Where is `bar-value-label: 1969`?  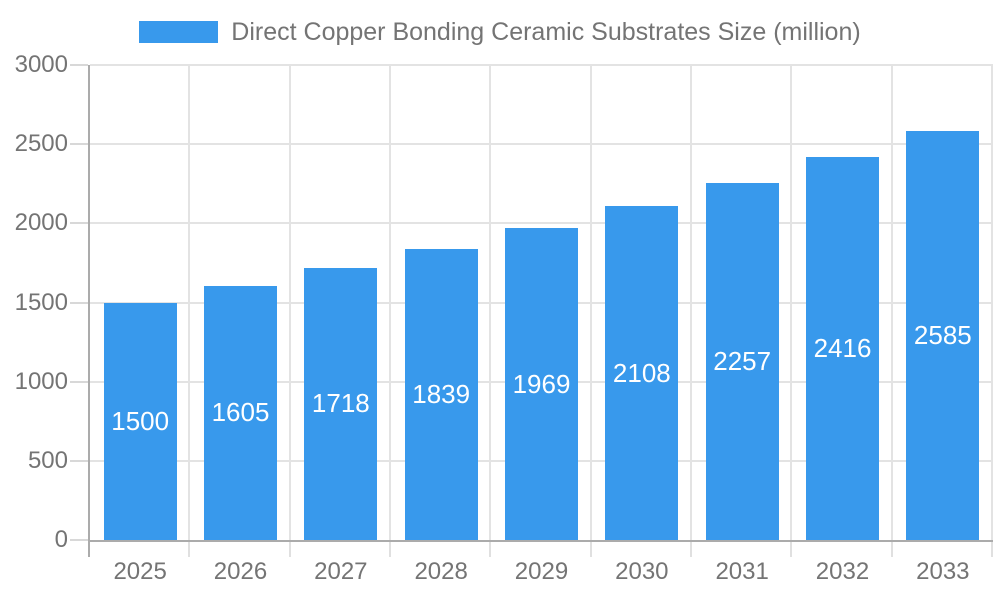
bar-value-label: 1969 is located at coordinates (541, 383).